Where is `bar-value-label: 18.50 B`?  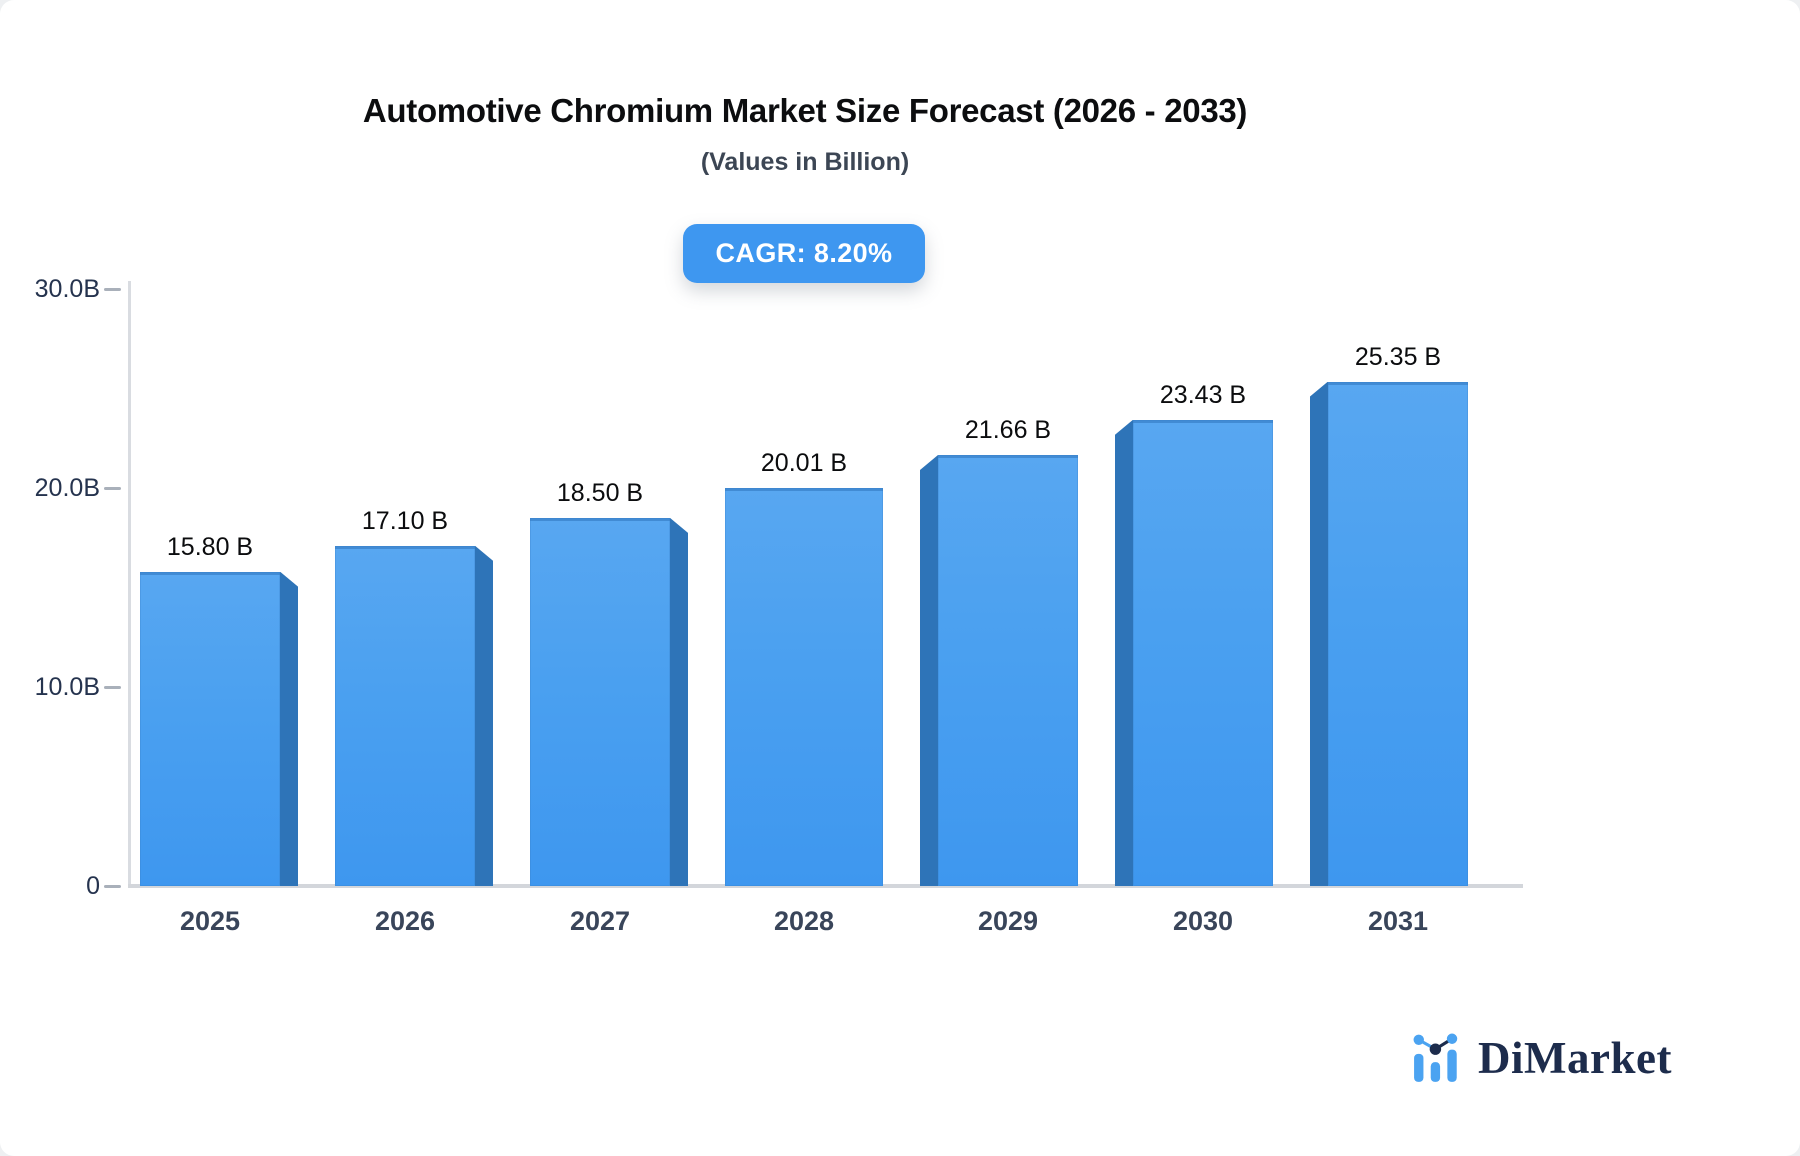 bar-value-label: 18.50 B is located at coordinates (600, 492).